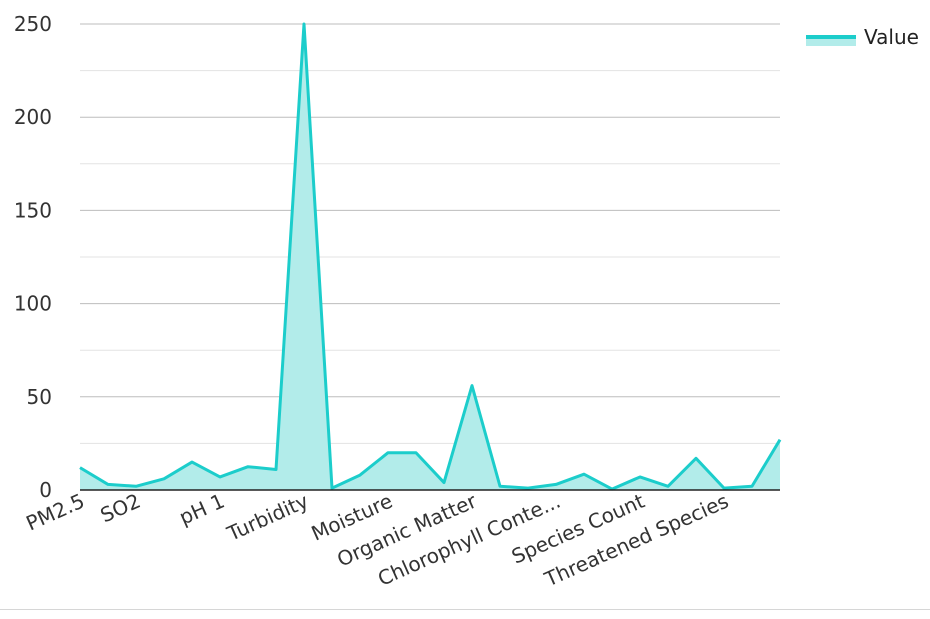 The image size is (930, 619). What do you see at coordinates (891, 37) in the screenshot?
I see `legend-label: Value` at bounding box center [891, 37].